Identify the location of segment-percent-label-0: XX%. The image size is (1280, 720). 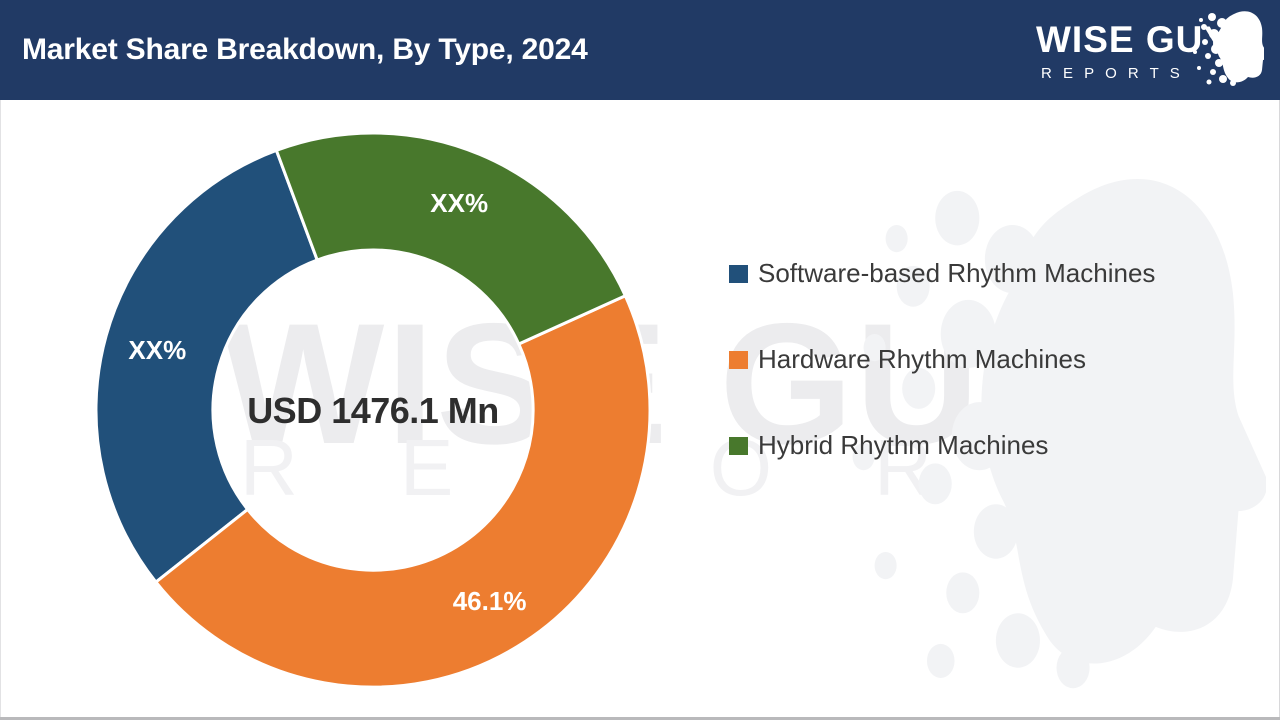
(157, 350).